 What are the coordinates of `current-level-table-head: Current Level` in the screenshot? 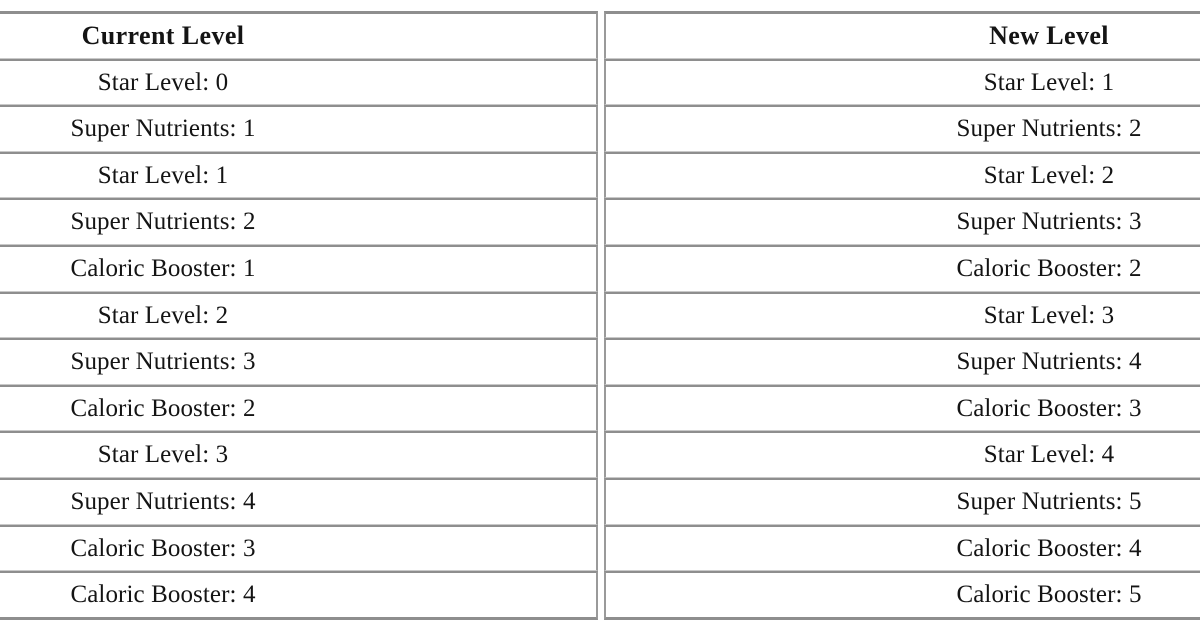 It's located at (299, 35).